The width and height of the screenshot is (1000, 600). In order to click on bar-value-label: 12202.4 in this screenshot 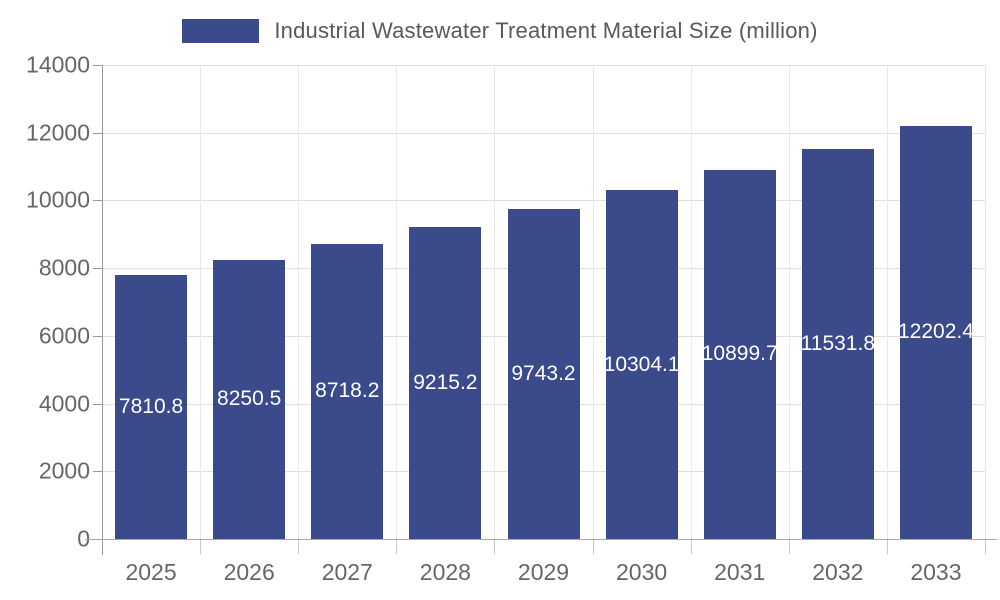, I will do `click(935, 332)`.